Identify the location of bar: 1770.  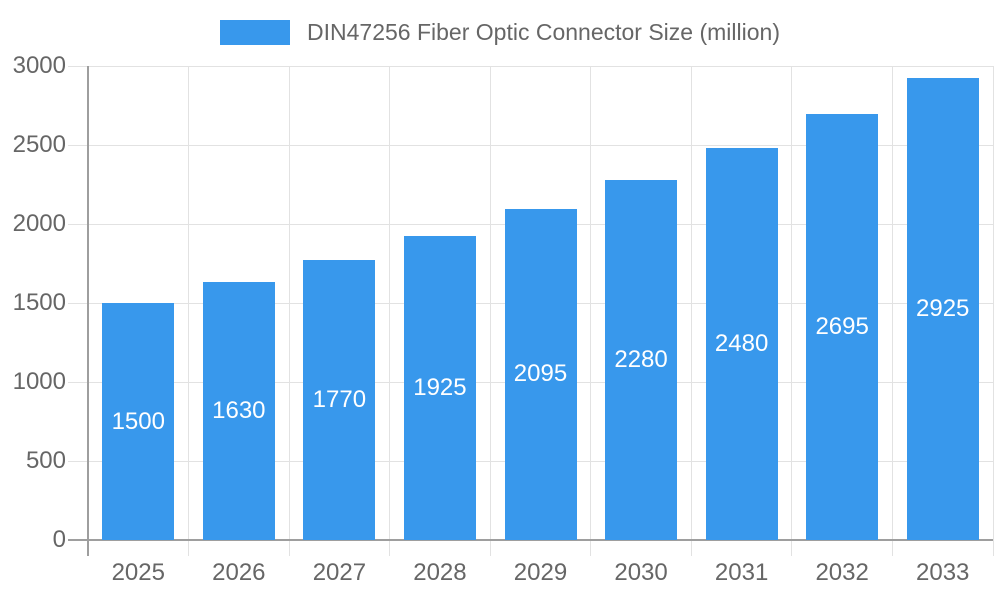
(339, 400).